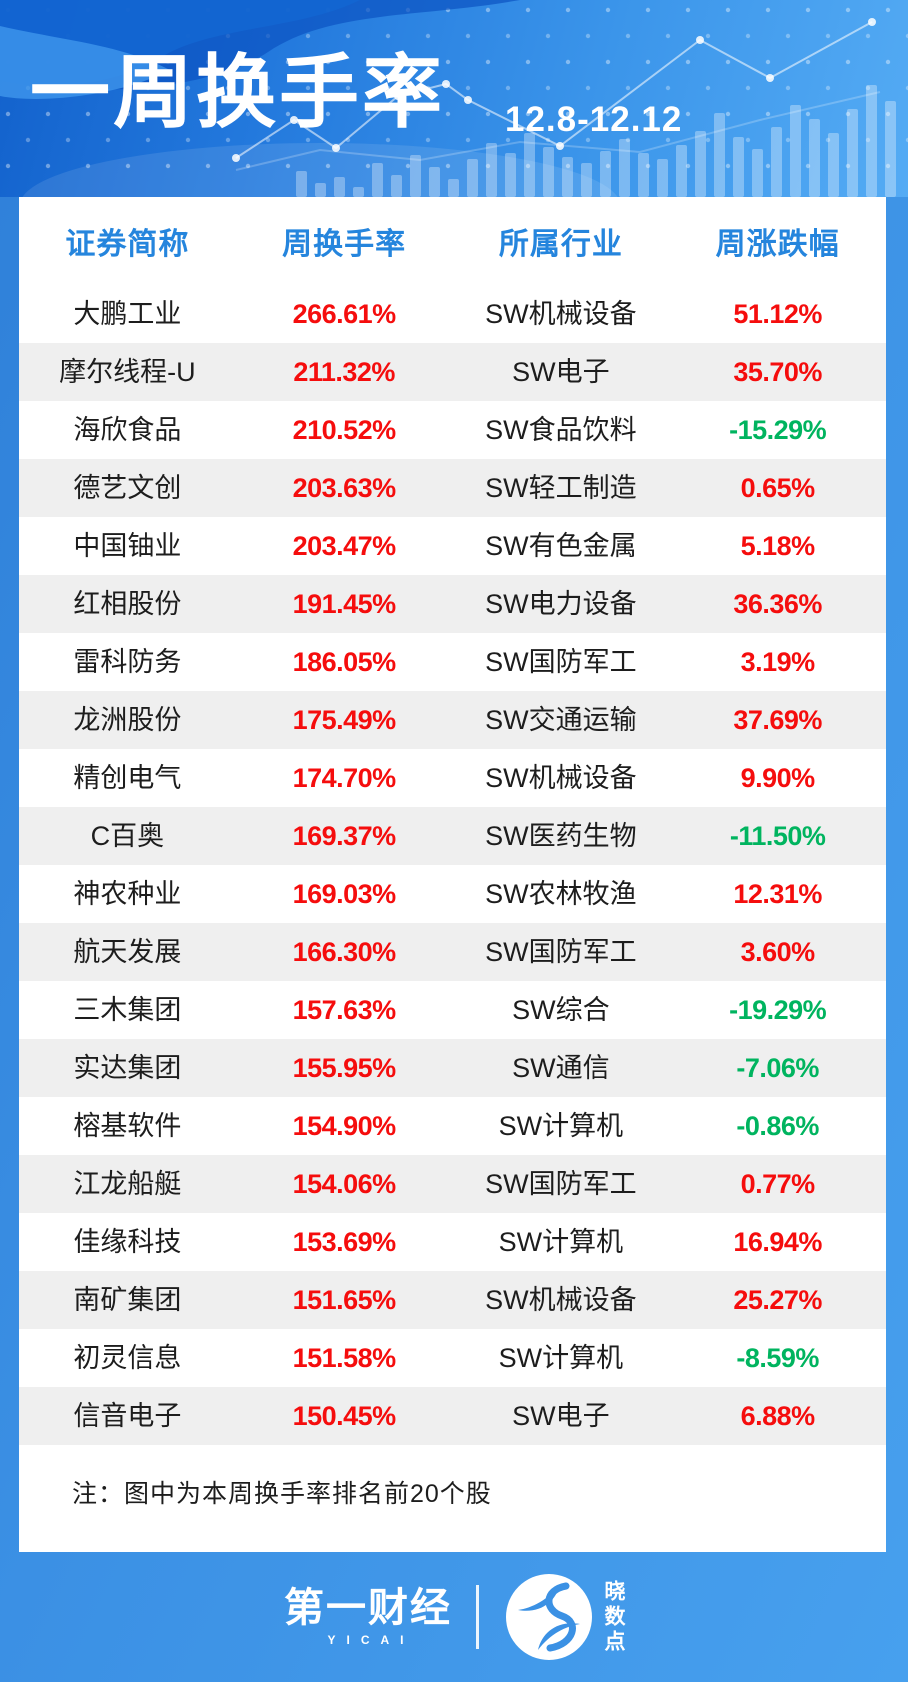 Image resolution: width=908 pixels, height=1682 pixels. Describe the element at coordinates (452, 894) in the screenshot. I see `table-row: 神农种业 169.03% SW农林牧渔 12.31%` at that location.